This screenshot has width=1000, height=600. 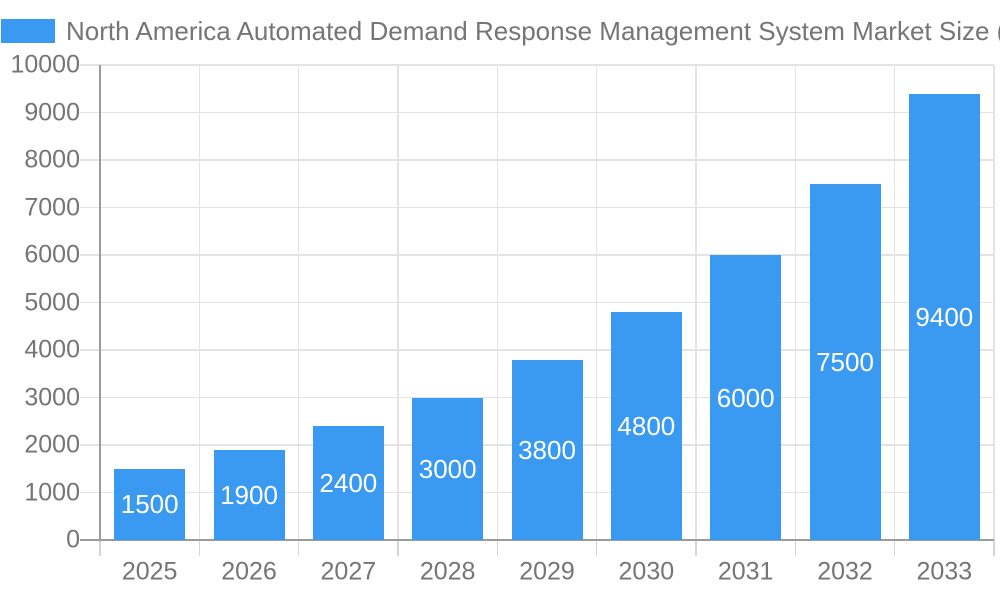 What do you see at coordinates (52, 302) in the screenshot?
I see `y-tick-label: 5000` at bounding box center [52, 302].